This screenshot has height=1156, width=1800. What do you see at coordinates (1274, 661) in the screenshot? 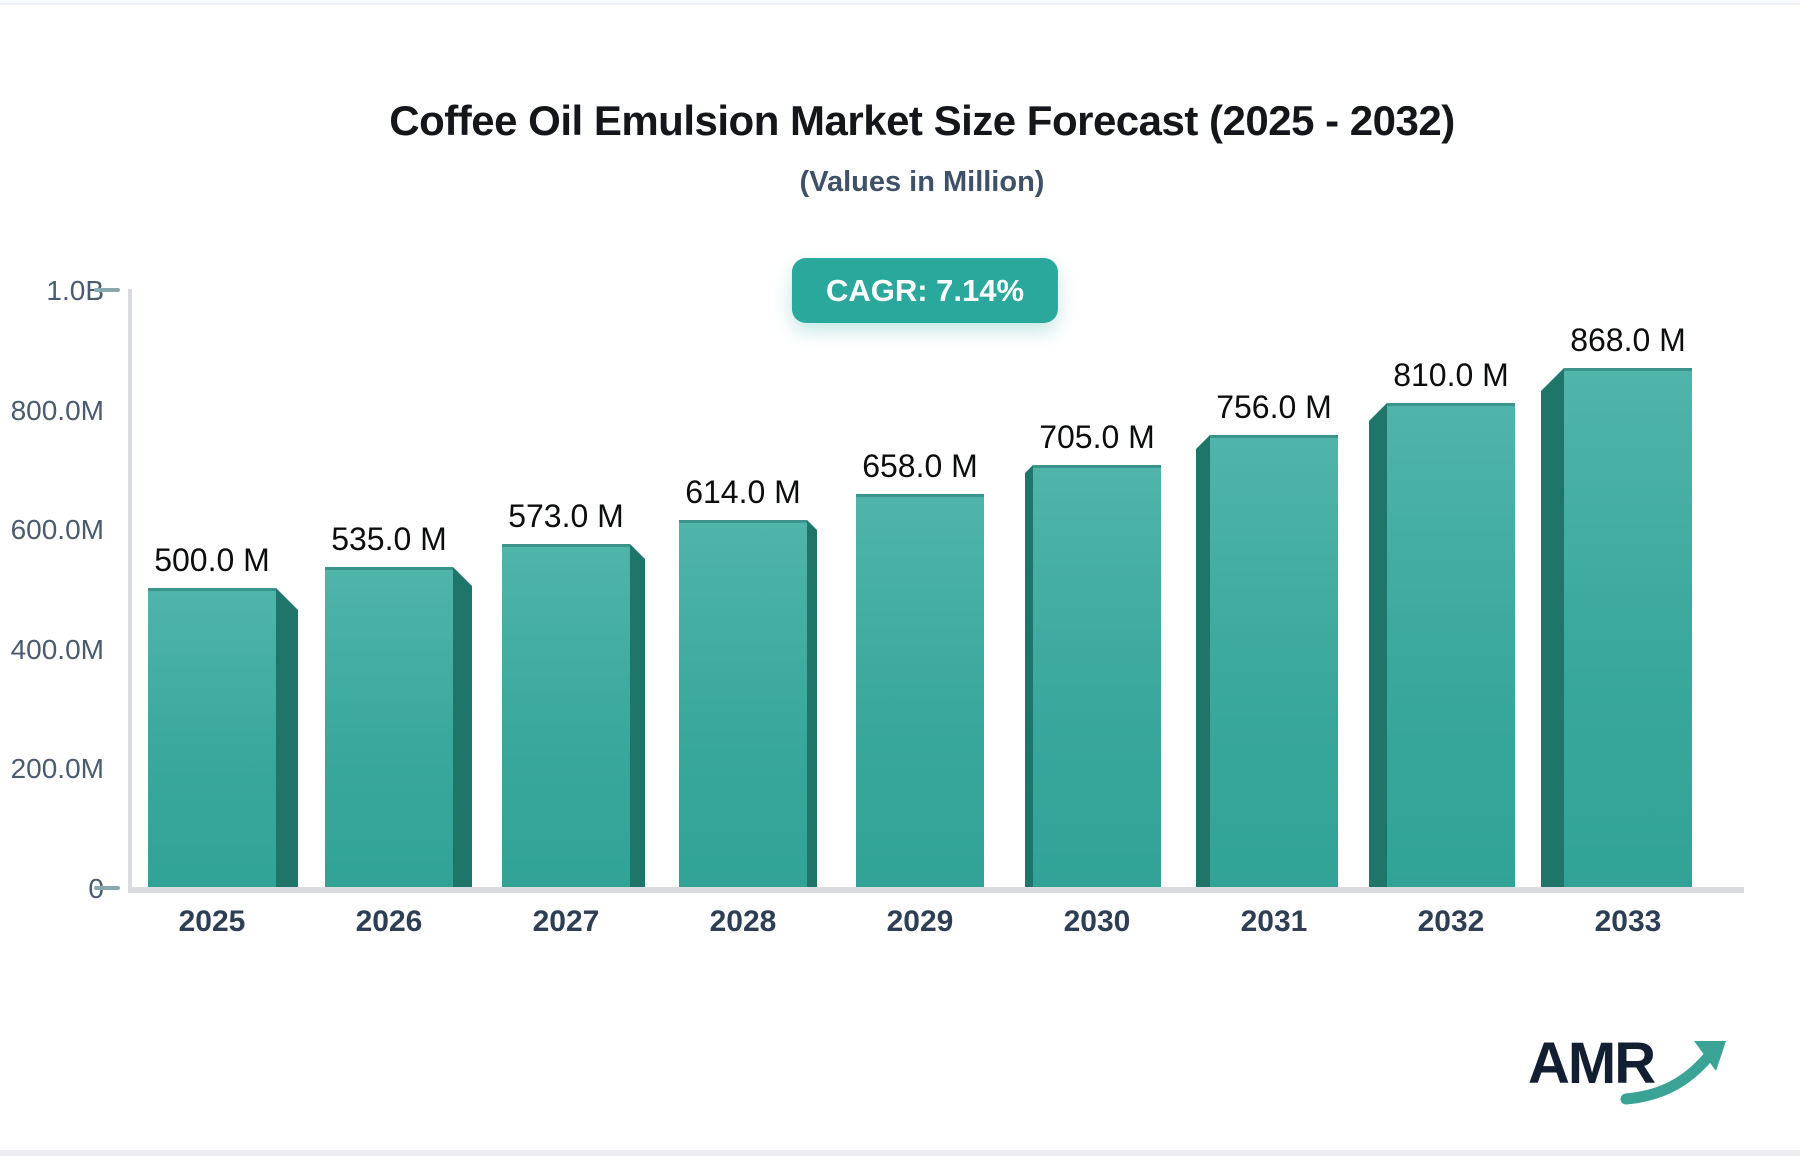
I see `bar-2031` at bounding box center [1274, 661].